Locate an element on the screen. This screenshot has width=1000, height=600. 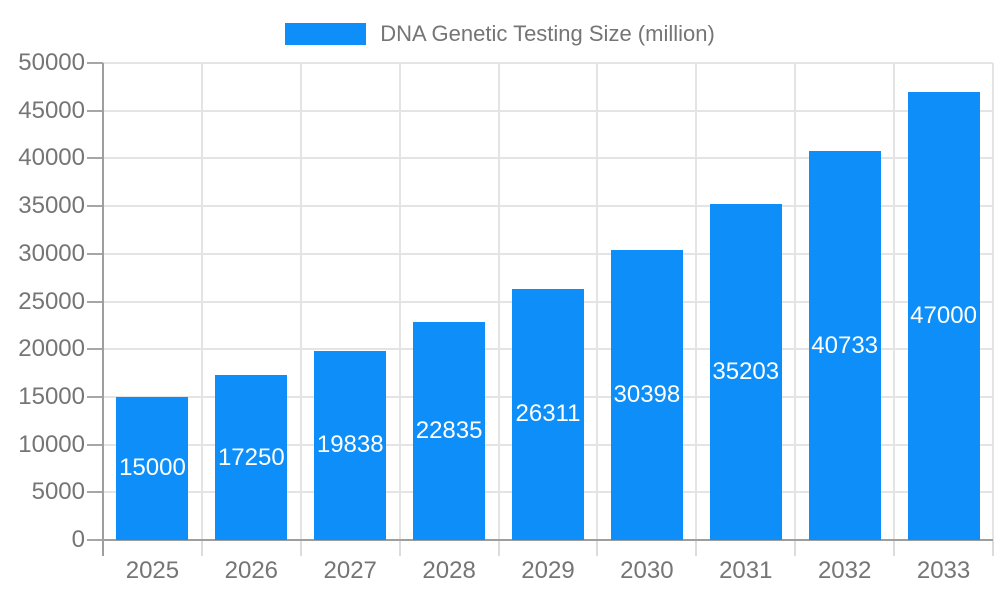
x-tick-label: 2030 is located at coordinates (647, 570).